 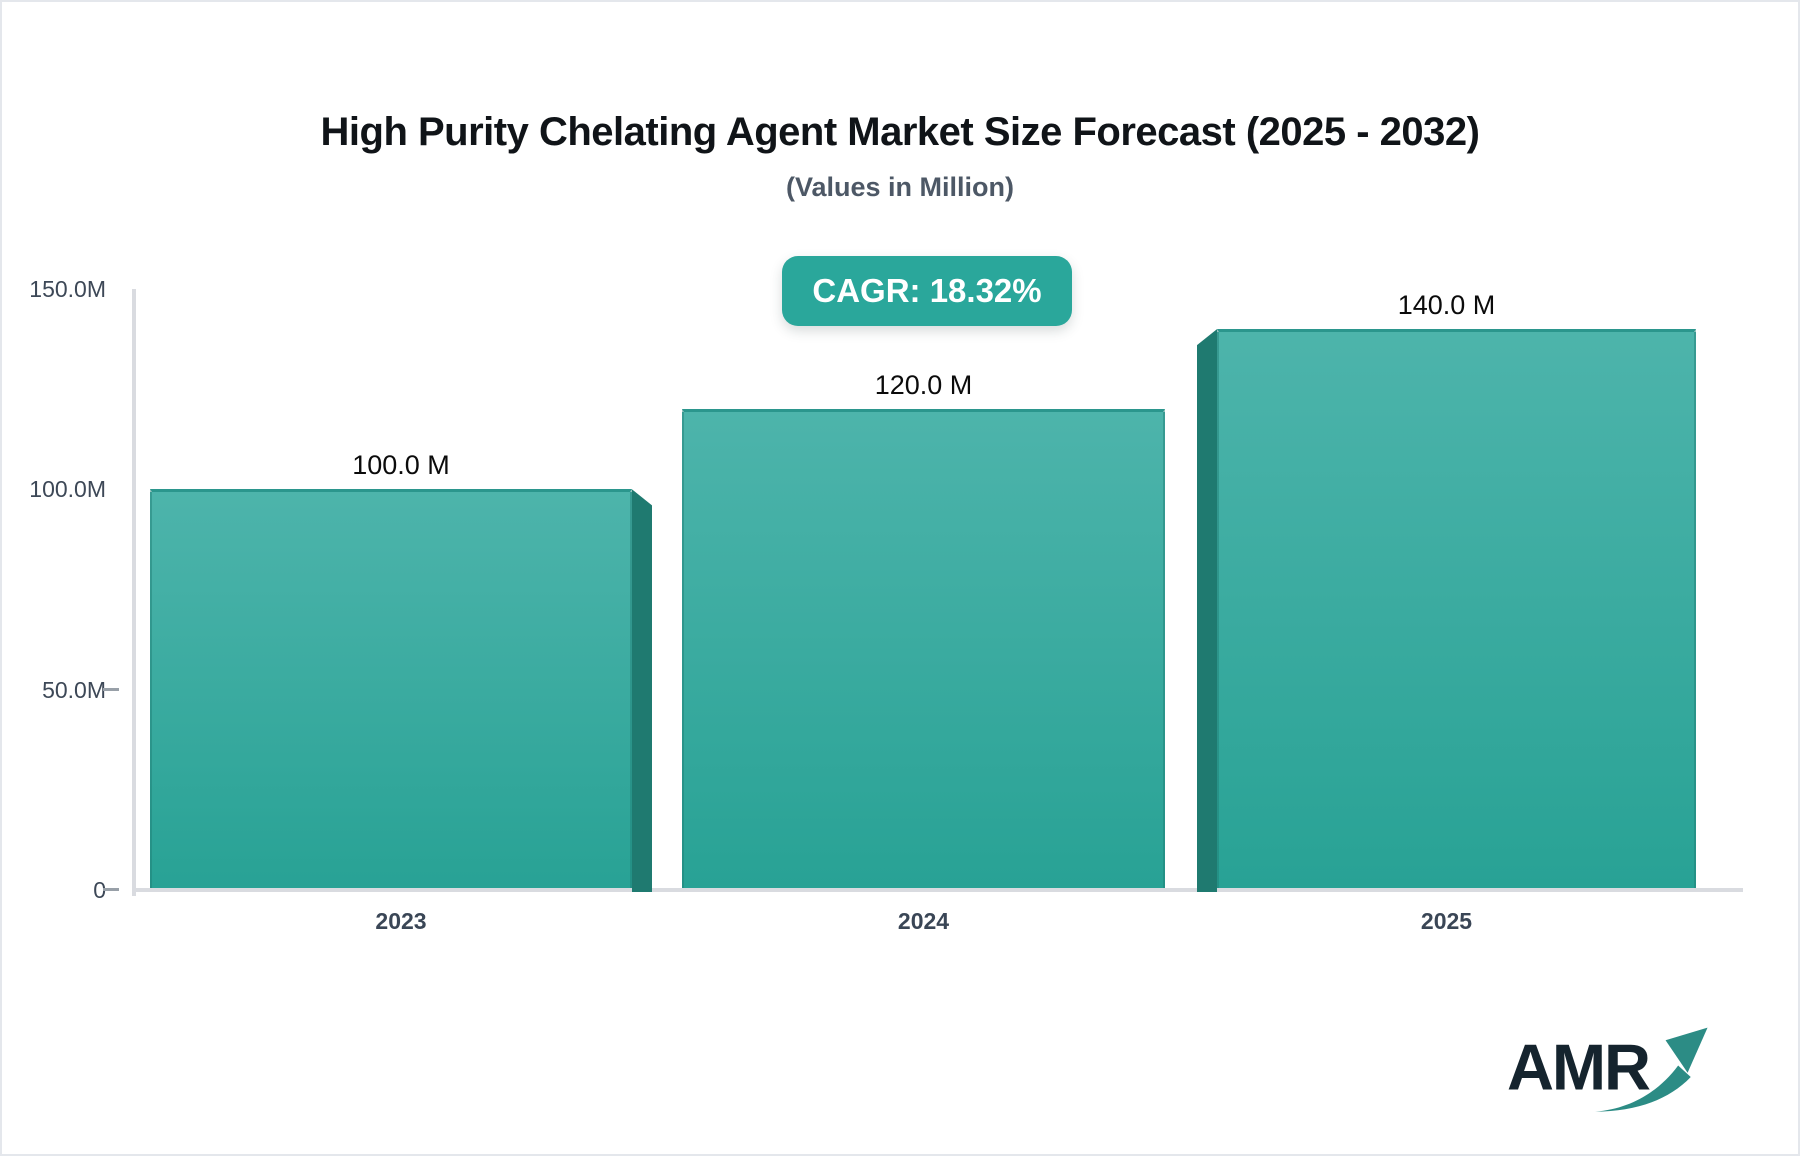 What do you see at coordinates (1446, 305) in the screenshot?
I see `bar-value-label: 140.0 M` at bounding box center [1446, 305].